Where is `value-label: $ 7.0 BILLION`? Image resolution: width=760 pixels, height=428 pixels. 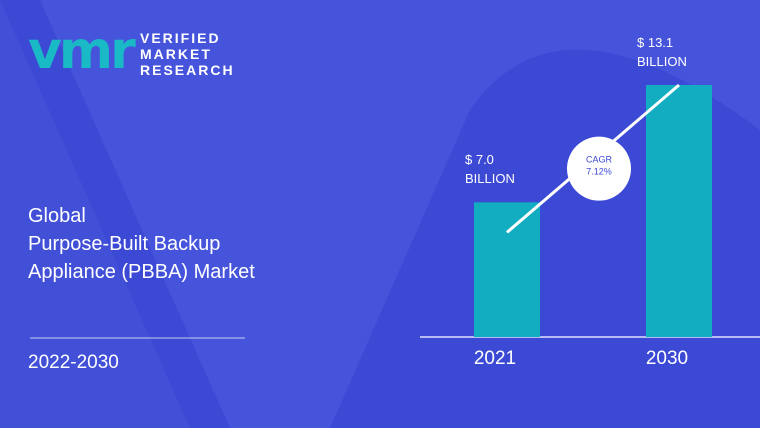 value-label: $ 7.0 BILLION is located at coordinates (490, 169).